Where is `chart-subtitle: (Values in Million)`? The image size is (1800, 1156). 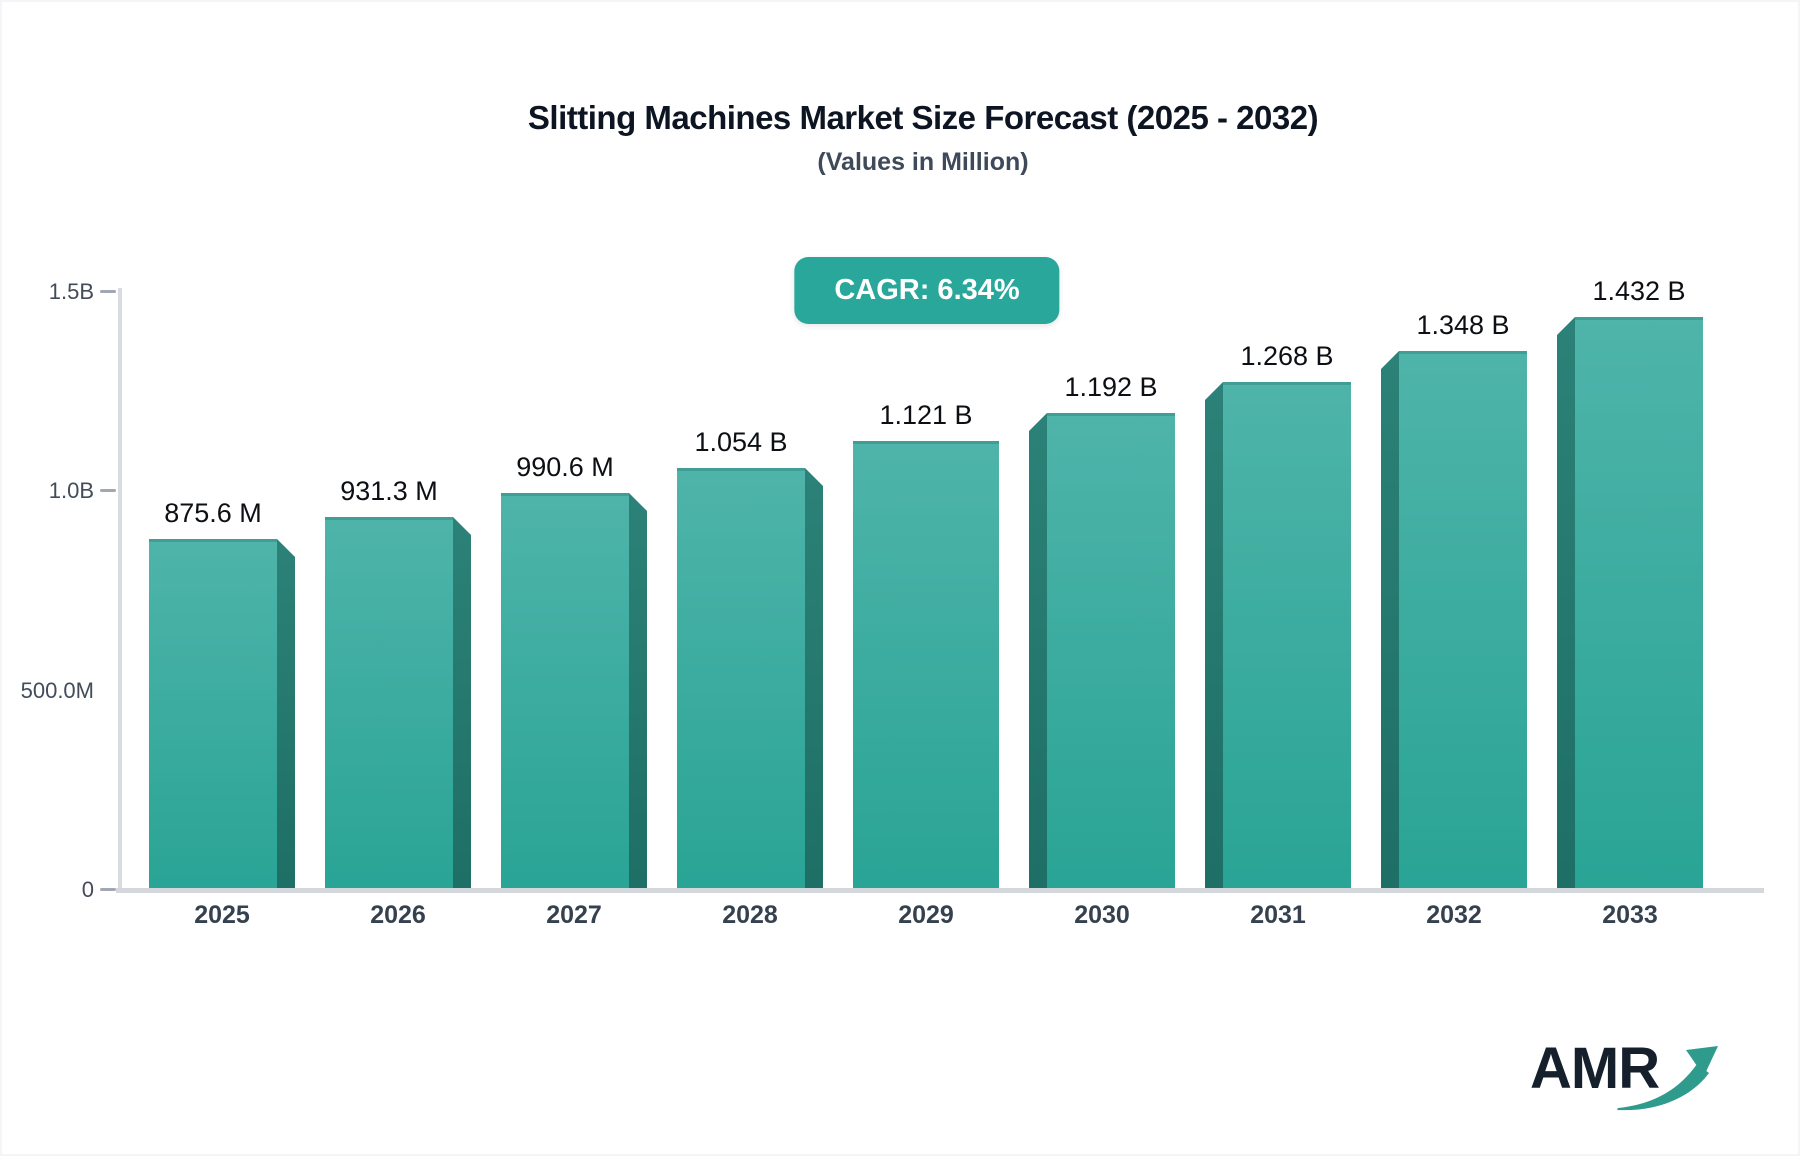
chart-subtitle: (Values in Million) is located at coordinates (923, 162).